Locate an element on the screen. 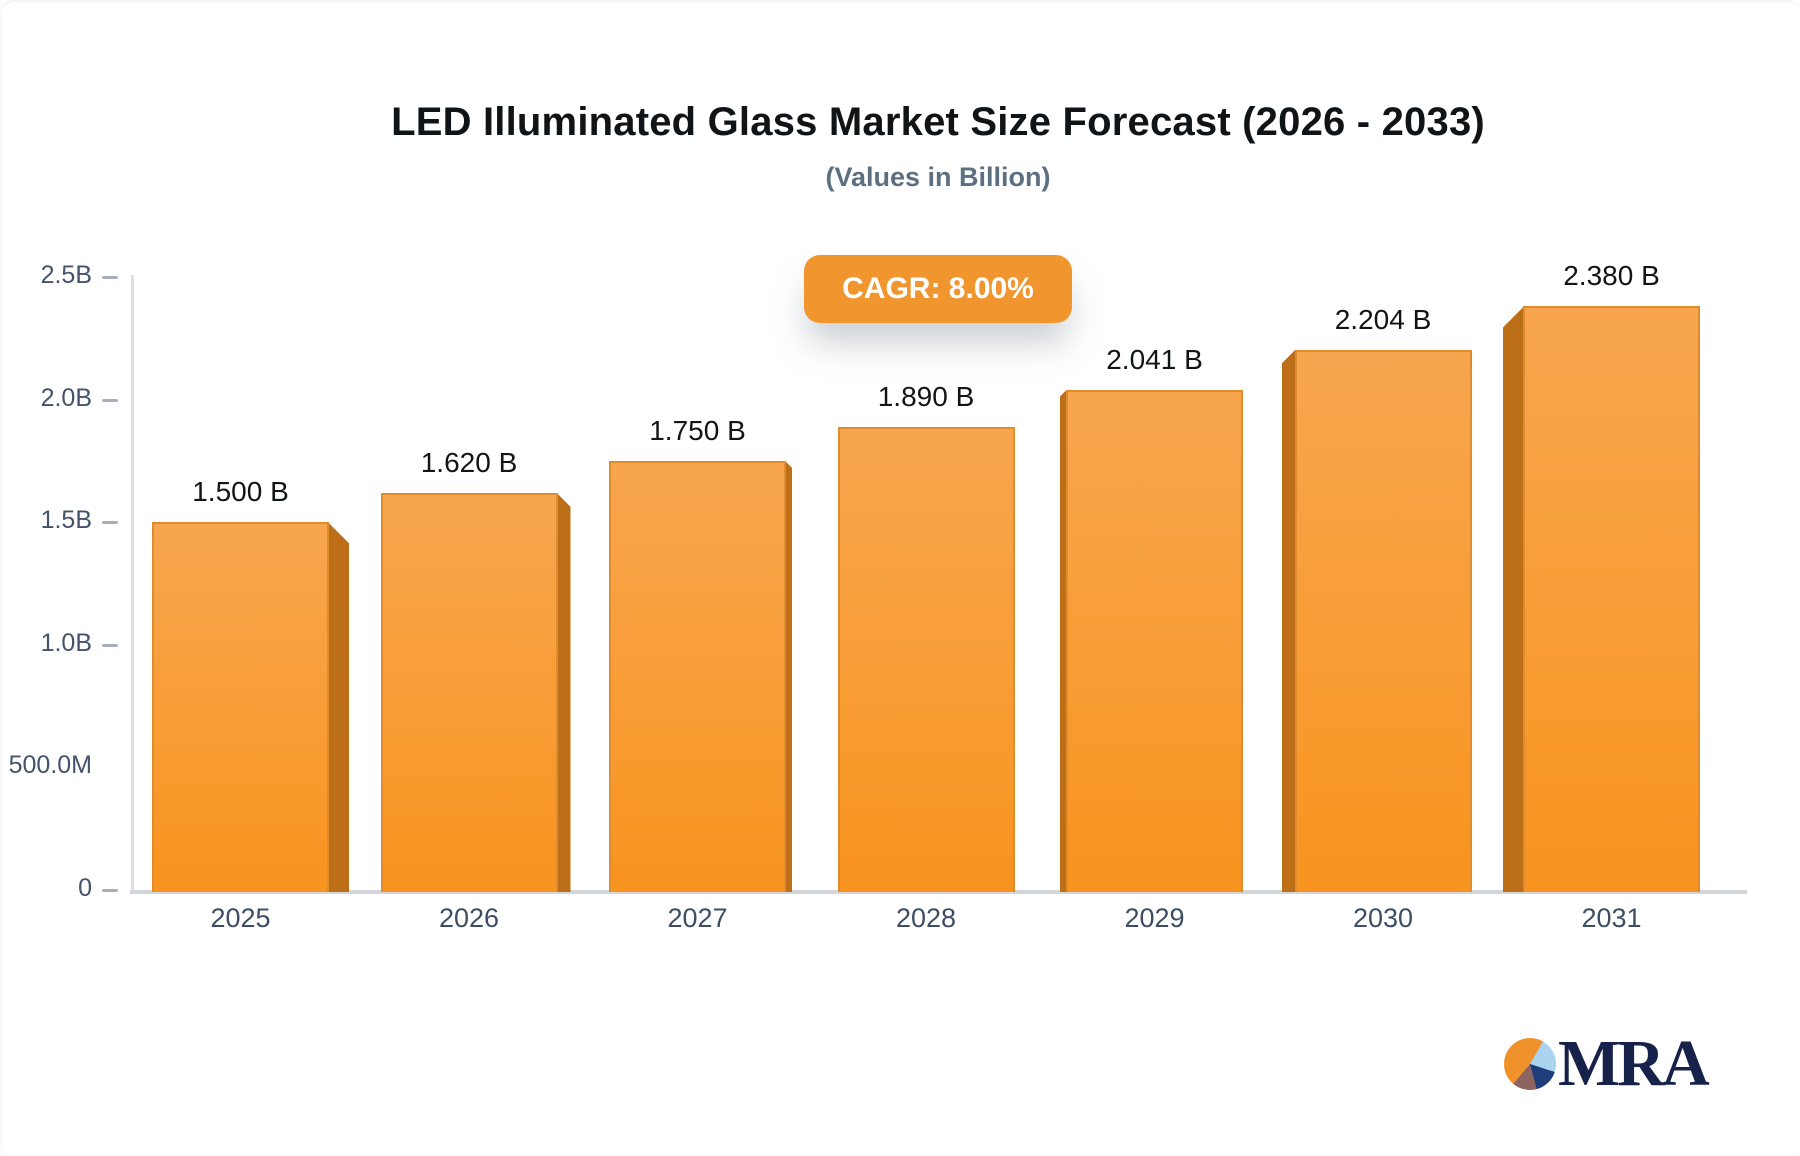 This screenshot has height=1156, width=1800. y-axis-label: 1.0B is located at coordinates (66, 642).